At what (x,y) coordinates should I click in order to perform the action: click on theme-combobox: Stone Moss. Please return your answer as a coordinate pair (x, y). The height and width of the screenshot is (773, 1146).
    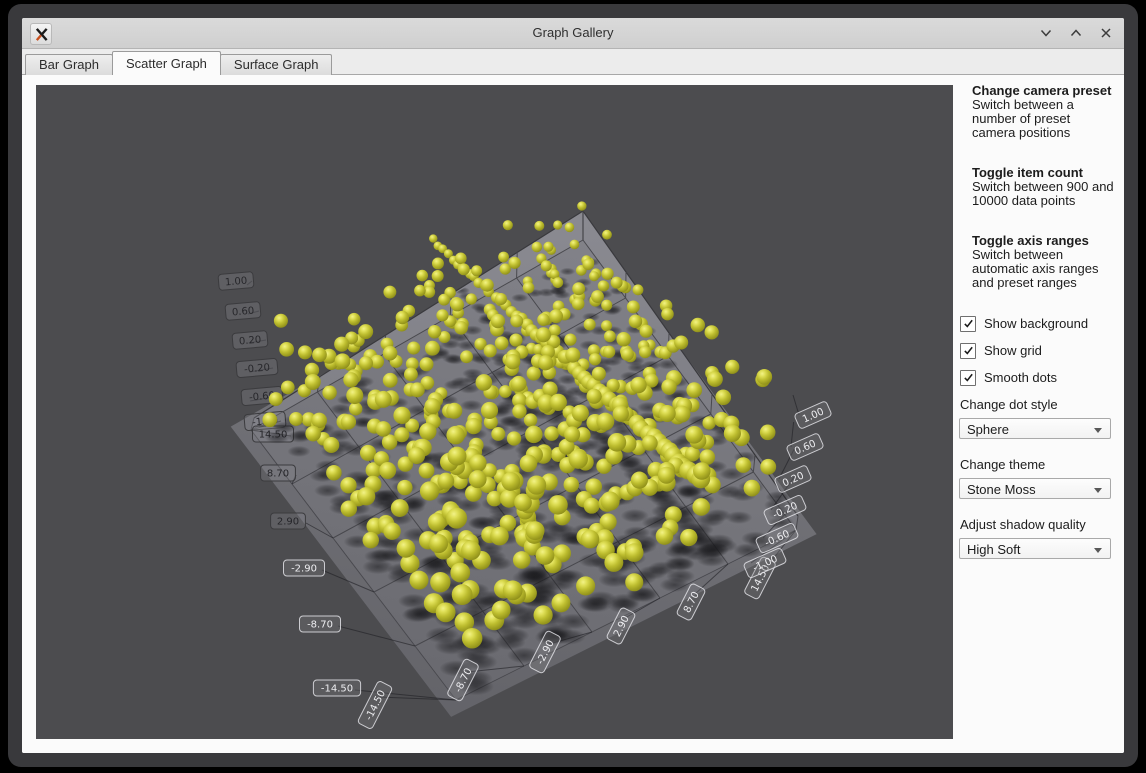
    Looking at the image, I should click on (1035, 488).